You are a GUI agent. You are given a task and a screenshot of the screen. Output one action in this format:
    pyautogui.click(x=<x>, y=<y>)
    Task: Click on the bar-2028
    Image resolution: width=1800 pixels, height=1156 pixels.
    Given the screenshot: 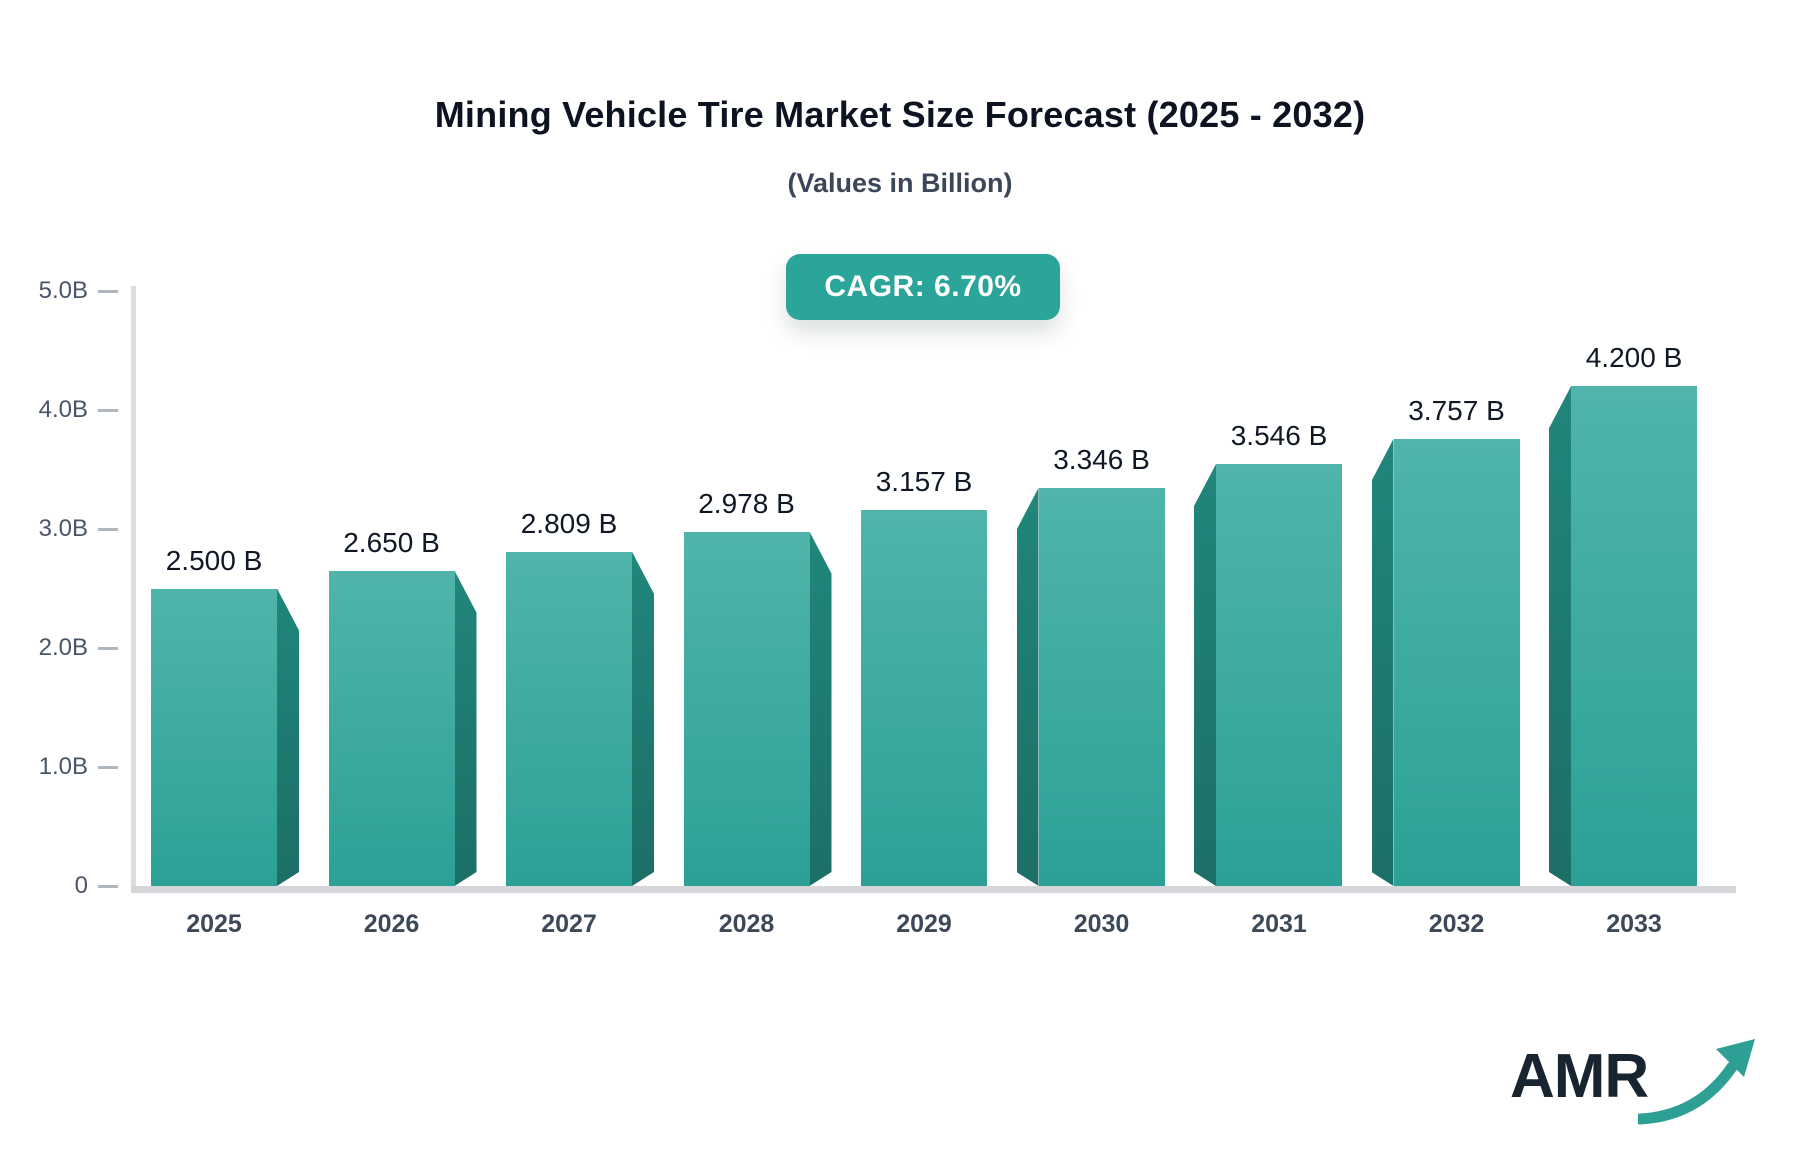 What is the action you would take?
    pyautogui.click(x=746, y=708)
    